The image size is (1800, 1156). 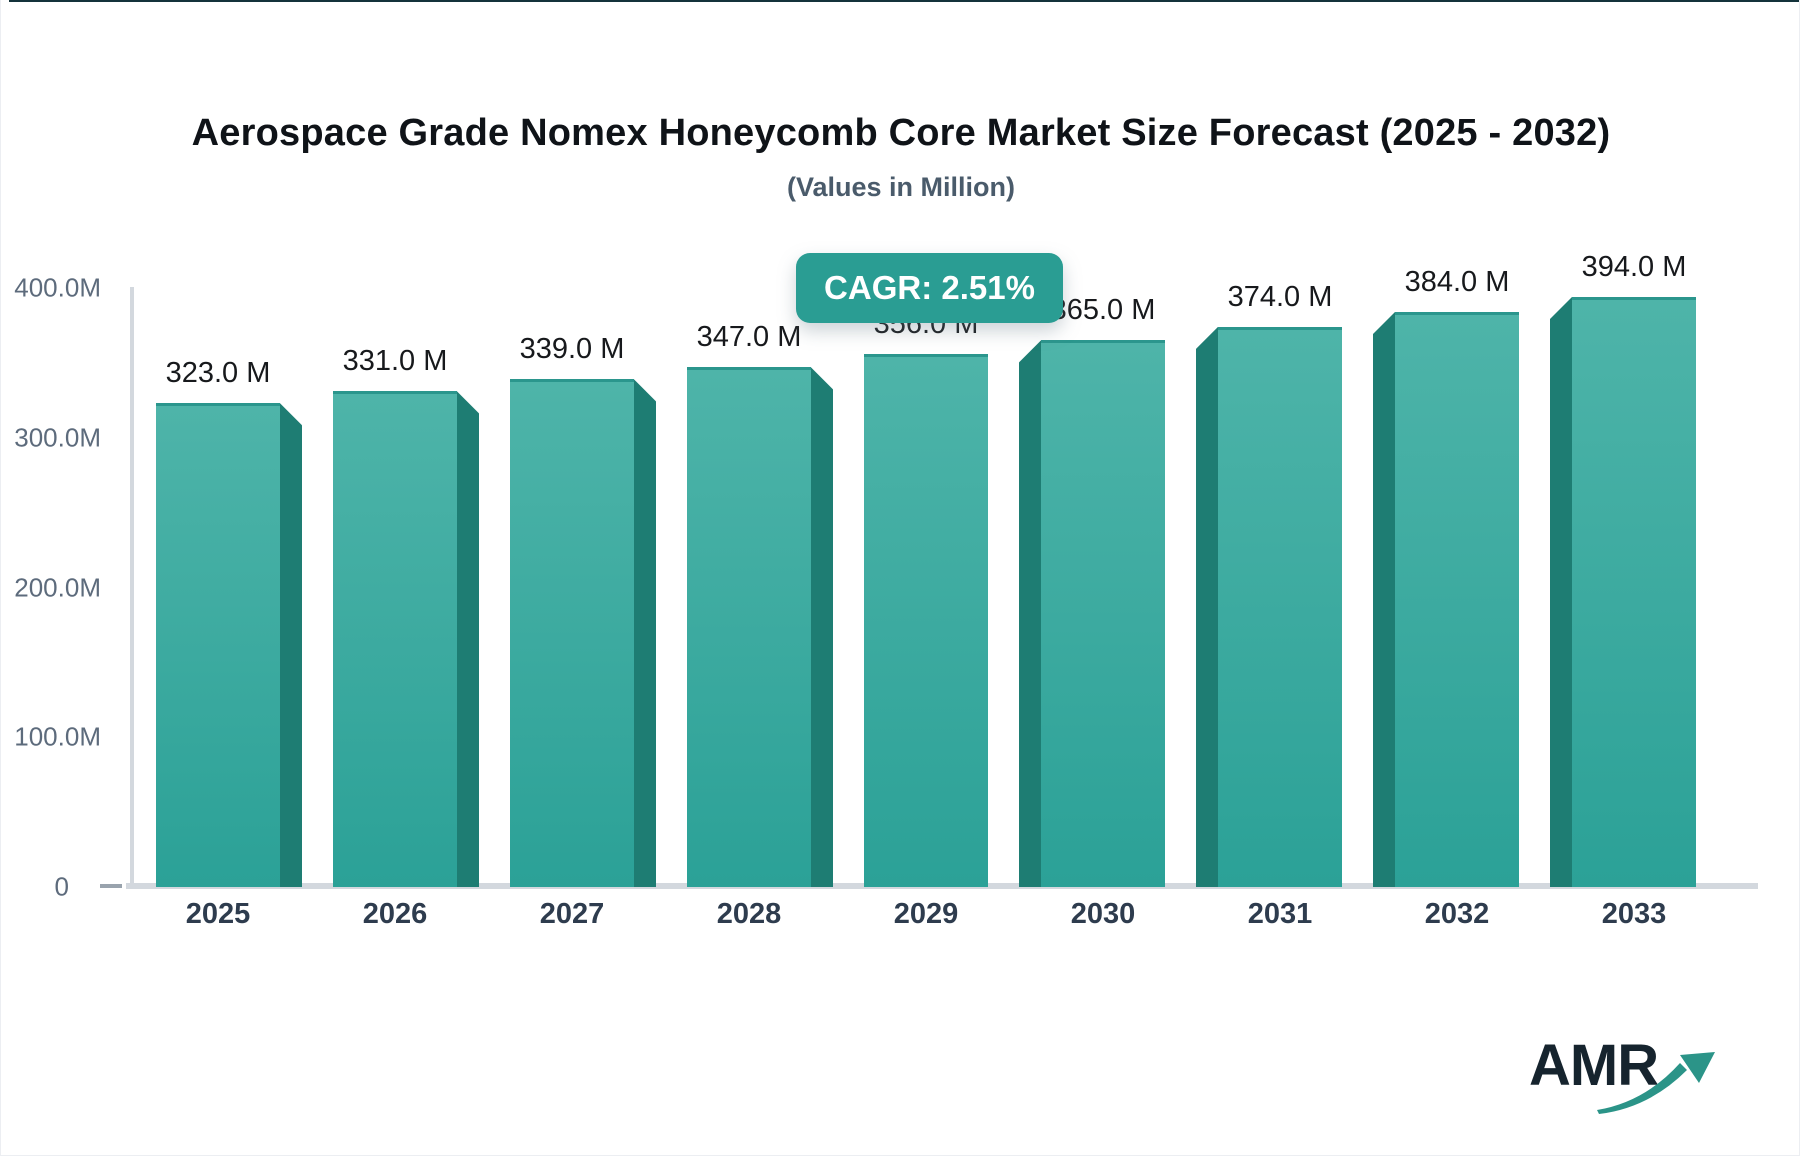 I want to click on x-axis-tick-label: 2030, so click(x=1103, y=914).